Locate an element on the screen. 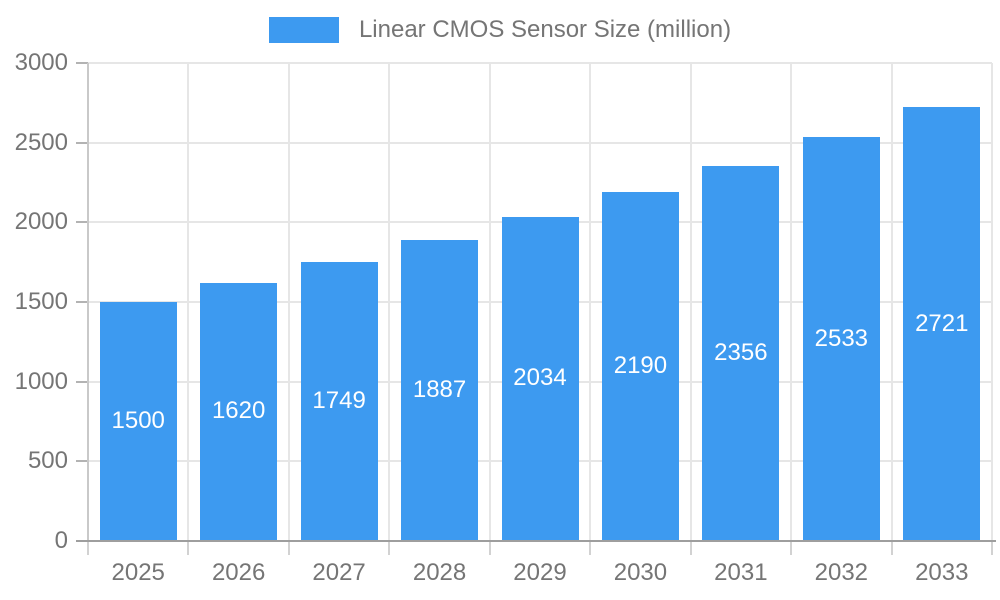  x-tick-label: 2030 is located at coordinates (640, 572).